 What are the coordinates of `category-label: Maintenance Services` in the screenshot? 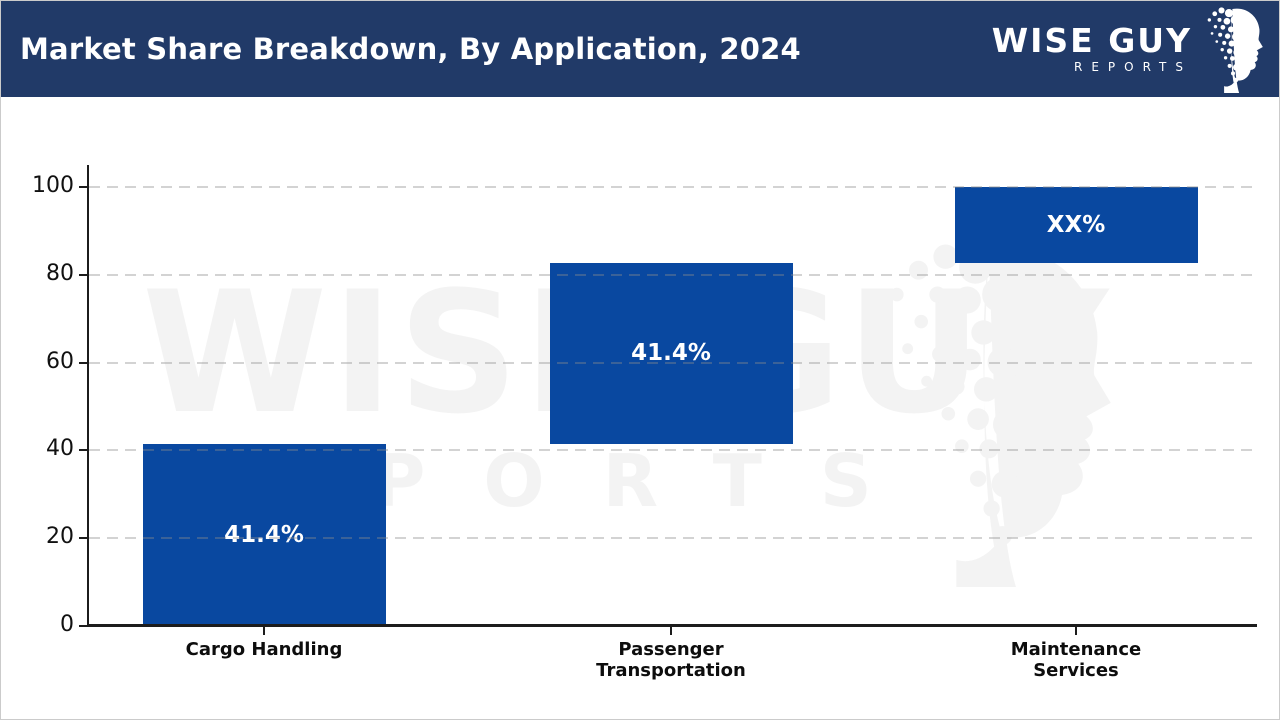 It's located at (1076, 660).